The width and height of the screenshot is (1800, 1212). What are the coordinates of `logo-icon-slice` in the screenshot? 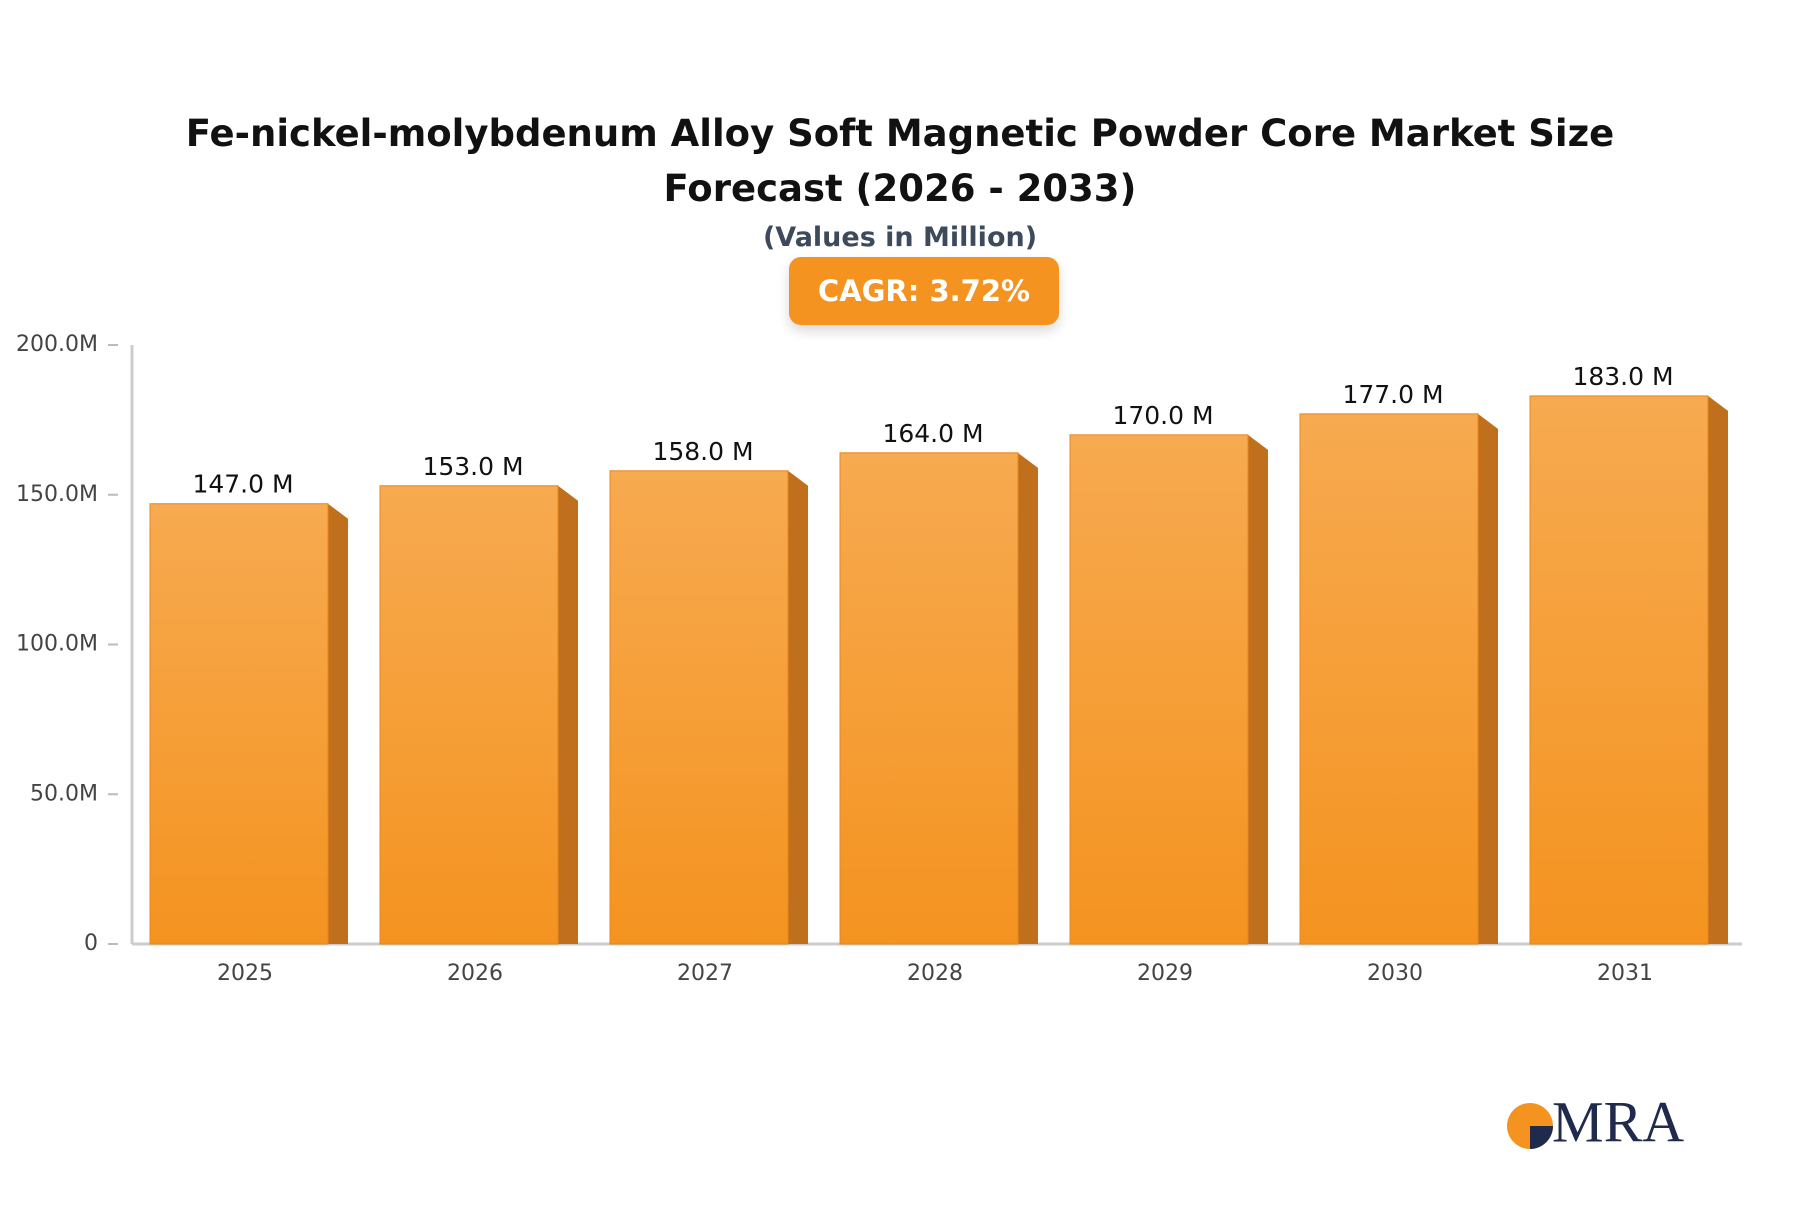 It's located at (1541, 1137).